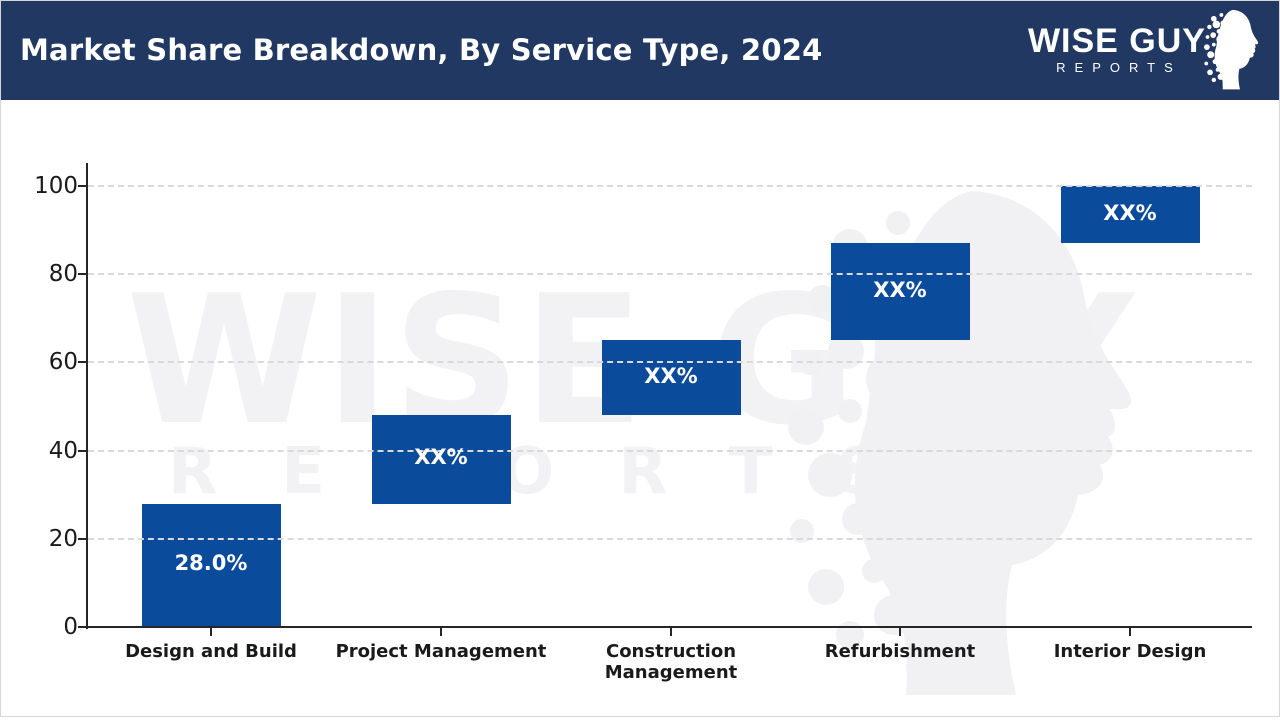  What do you see at coordinates (70, 627) in the screenshot?
I see `y-tick-label-0: 0` at bounding box center [70, 627].